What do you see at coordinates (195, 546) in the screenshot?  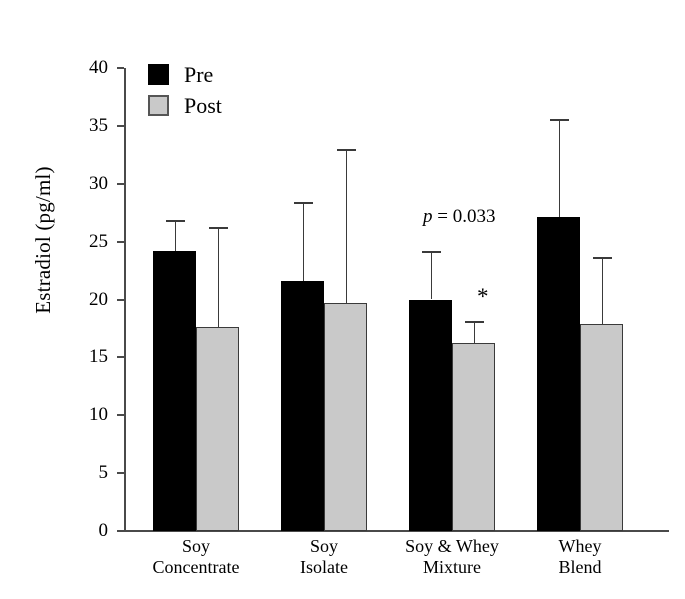 I see `category-label-0-line-0: Soy` at bounding box center [195, 546].